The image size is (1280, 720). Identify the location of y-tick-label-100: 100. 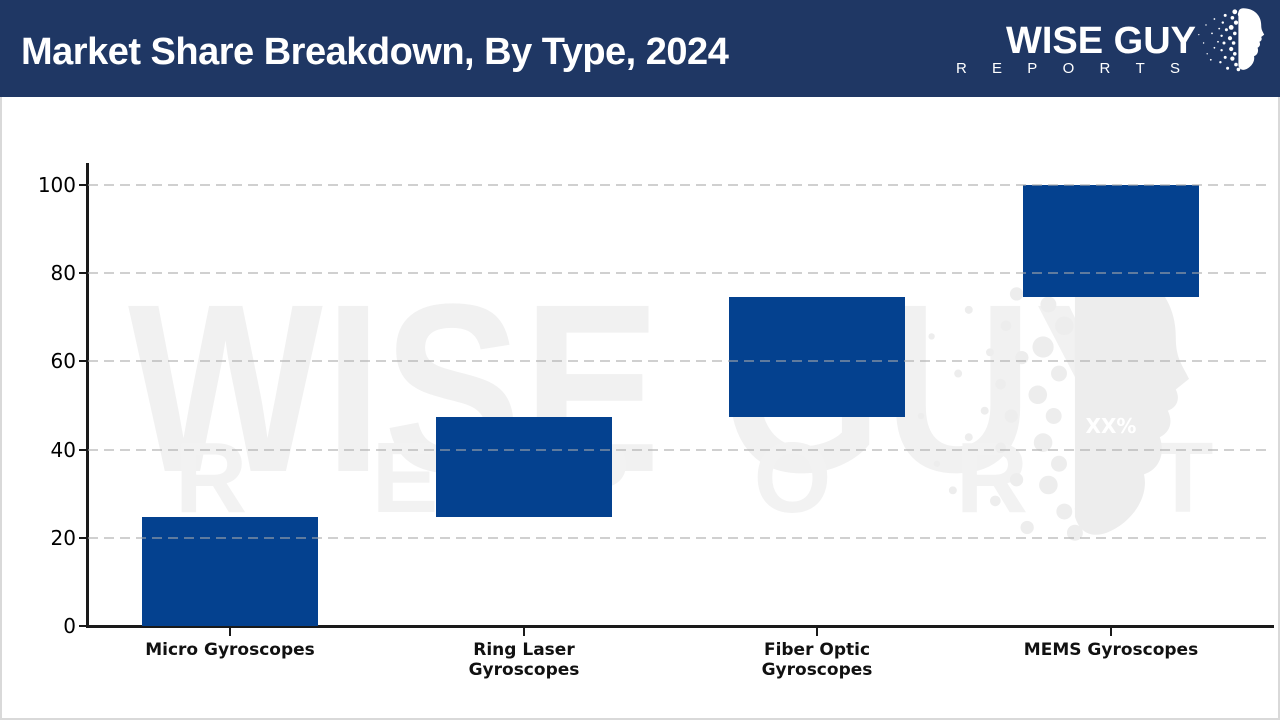
(56, 185).